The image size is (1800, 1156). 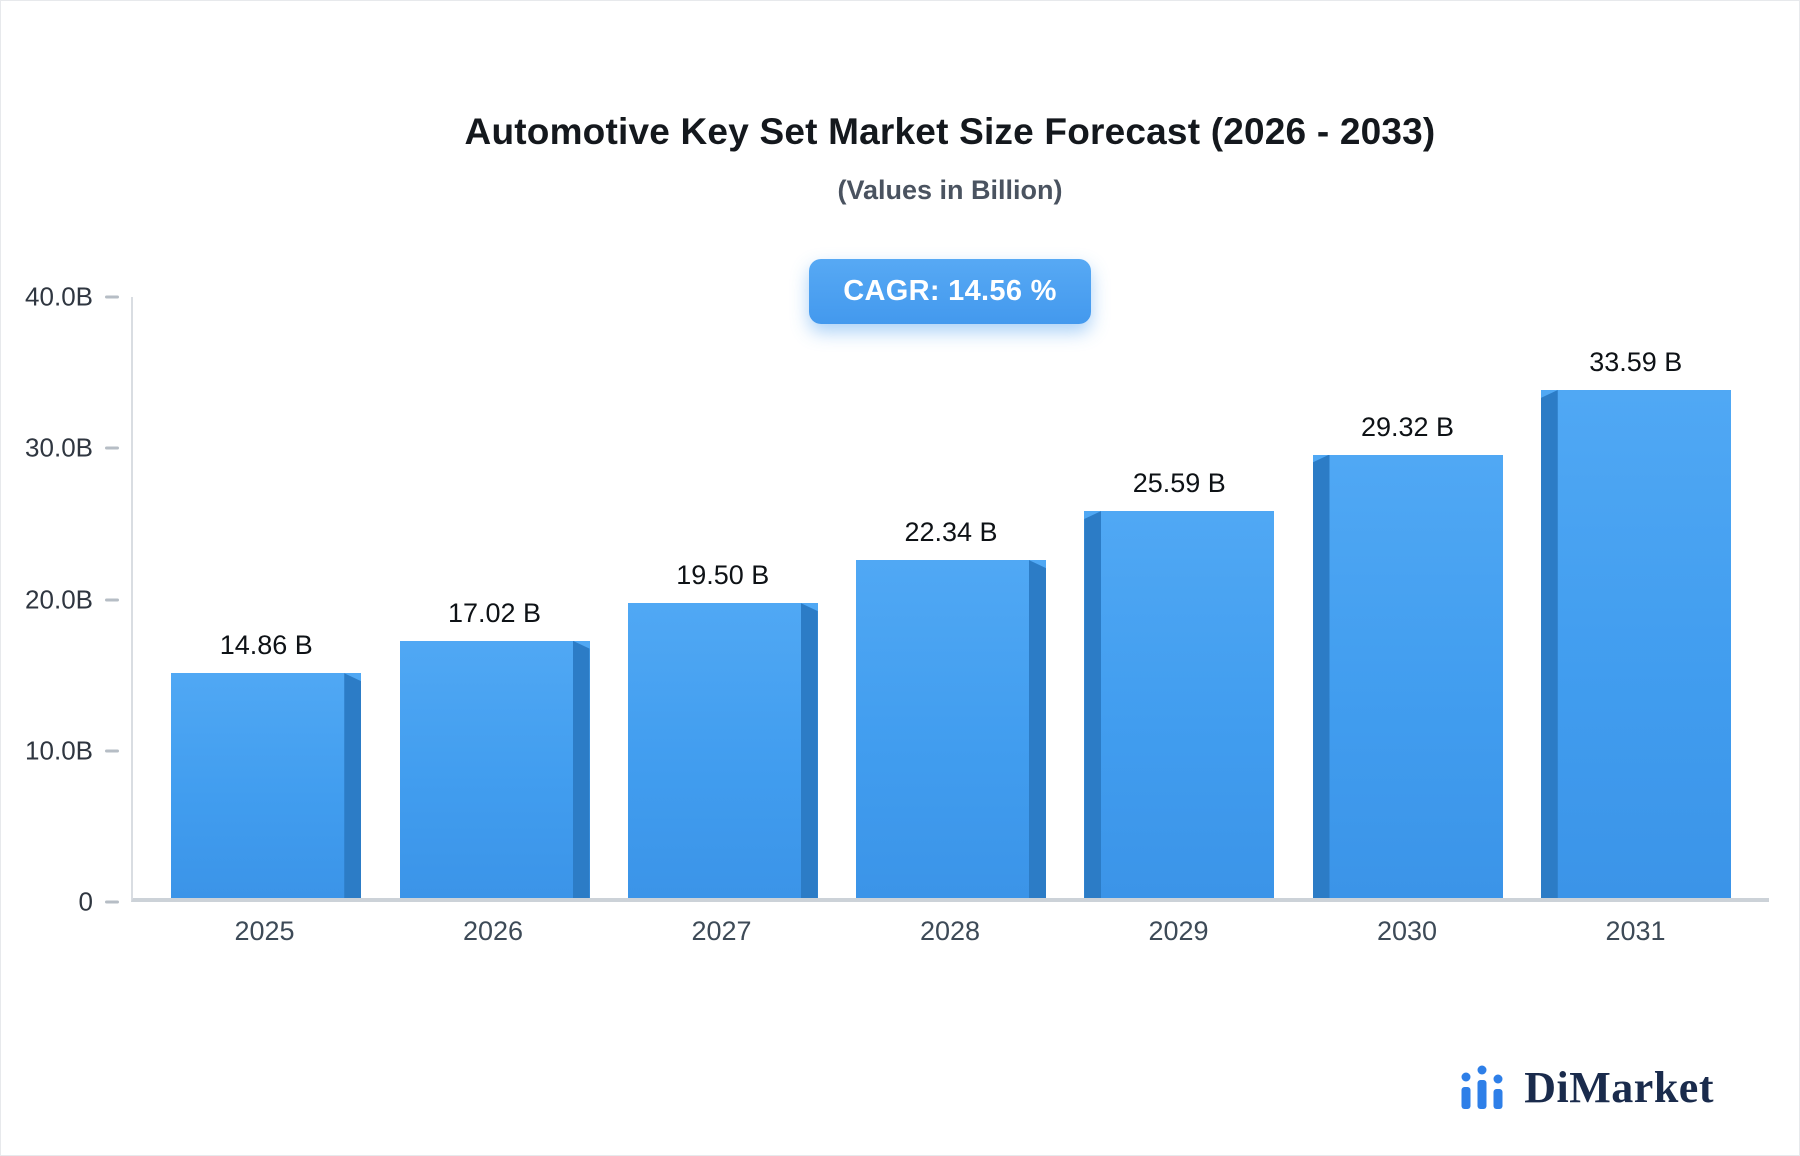 I want to click on x-axis-label-2026: 2026, so click(x=493, y=931).